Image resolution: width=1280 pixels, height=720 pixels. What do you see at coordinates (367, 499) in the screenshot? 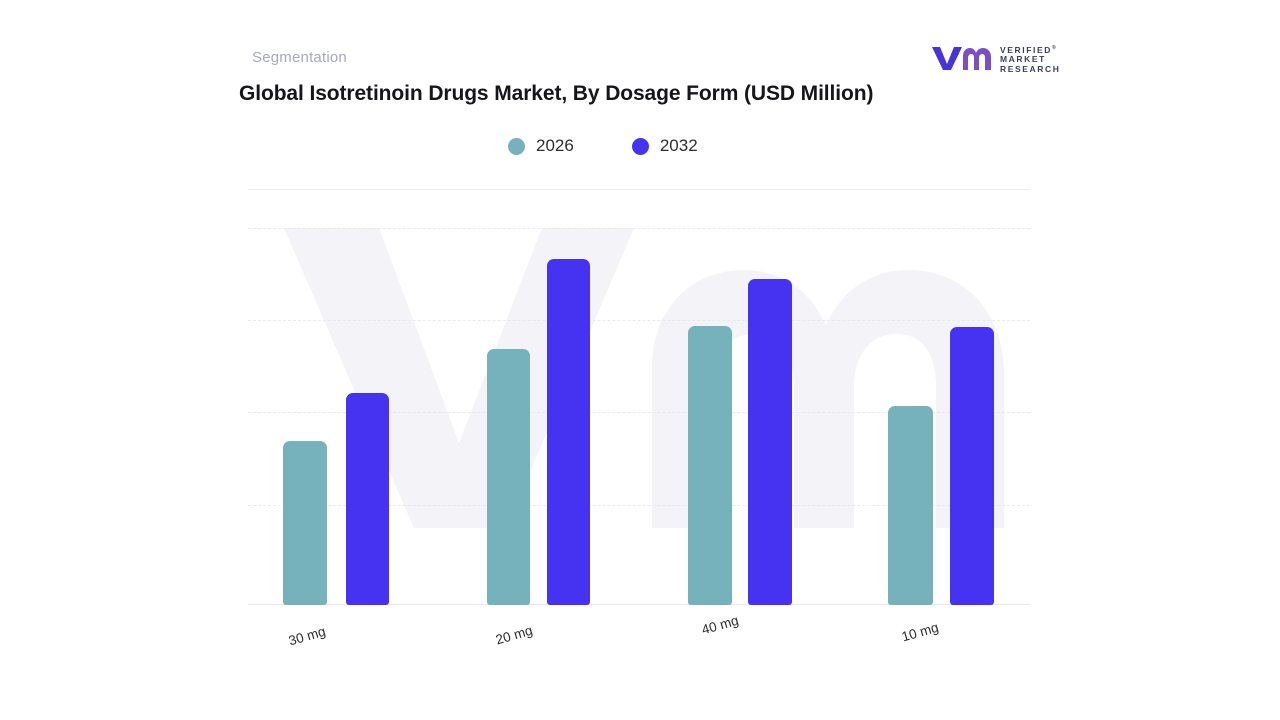
I see `bar-30mg-2032` at bounding box center [367, 499].